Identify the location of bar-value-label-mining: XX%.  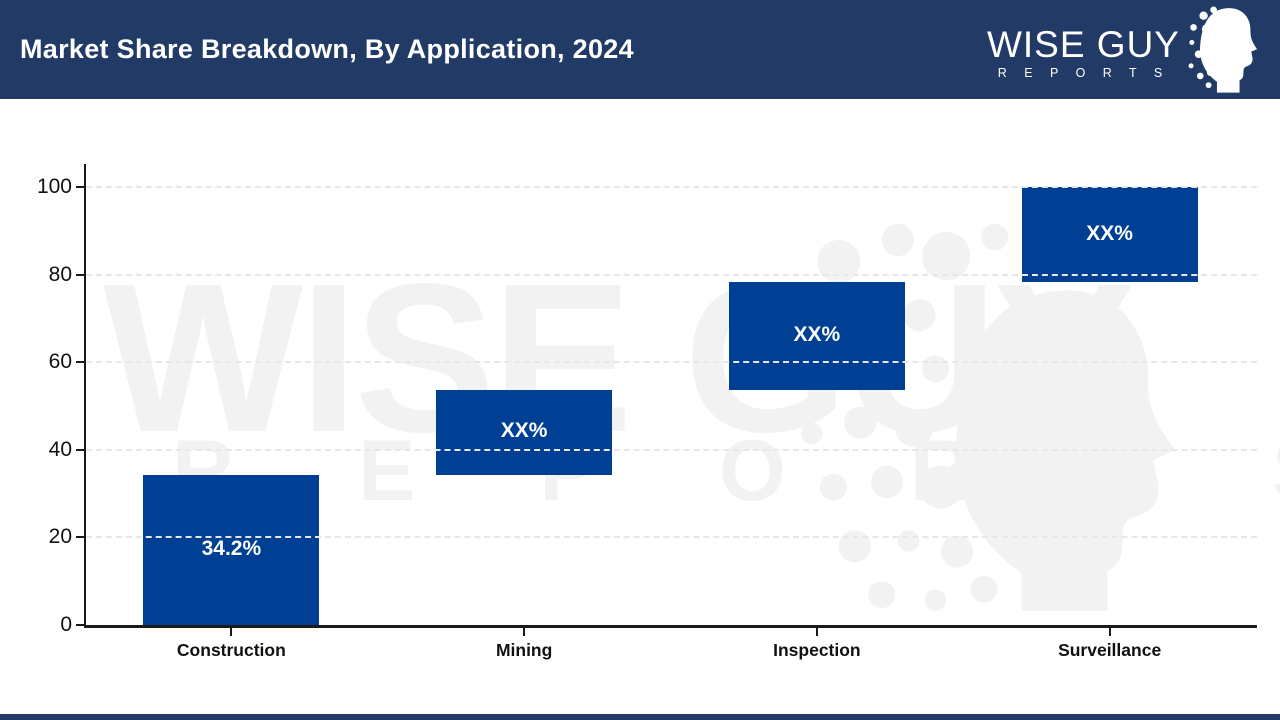
(524, 431).